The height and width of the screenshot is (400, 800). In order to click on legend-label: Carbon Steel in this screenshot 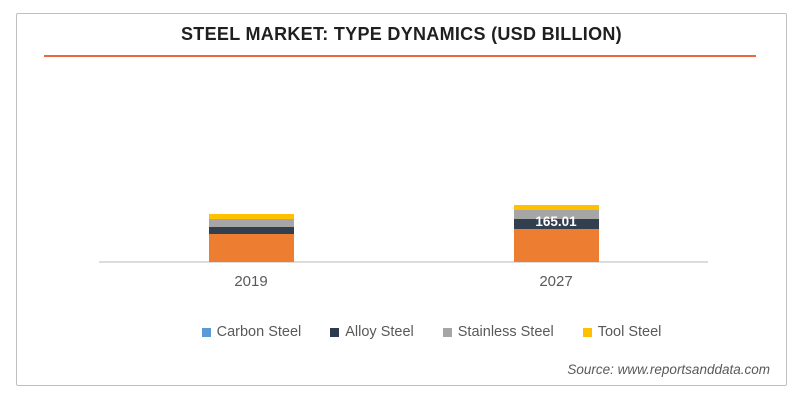, I will do `click(259, 332)`.